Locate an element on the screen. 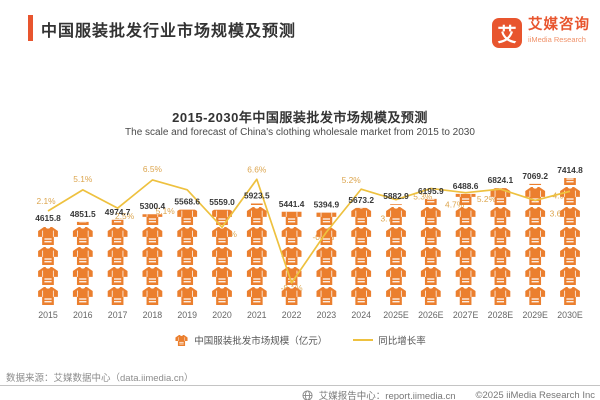  bar-value-label: 4974.7 is located at coordinates (118, 212).